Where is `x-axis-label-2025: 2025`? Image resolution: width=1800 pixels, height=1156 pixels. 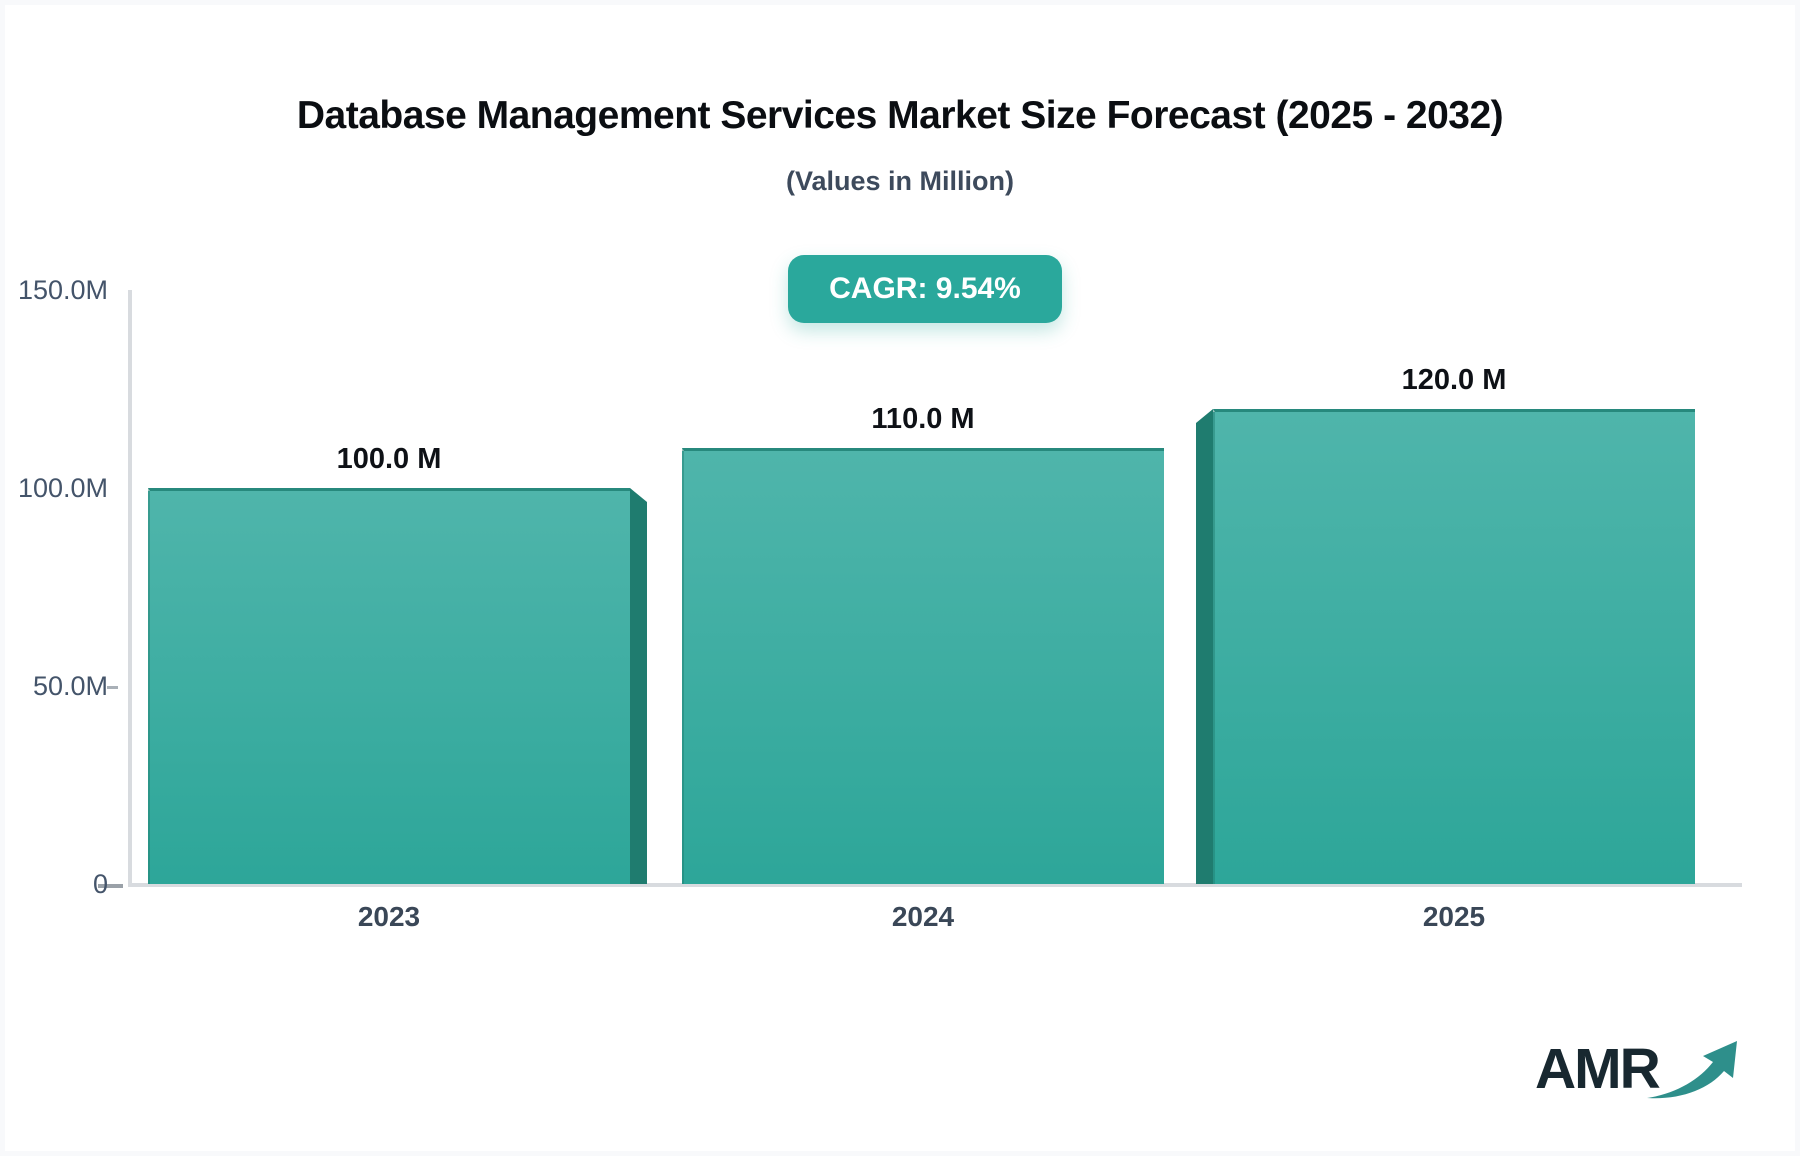 x-axis-label-2025: 2025 is located at coordinates (1454, 916).